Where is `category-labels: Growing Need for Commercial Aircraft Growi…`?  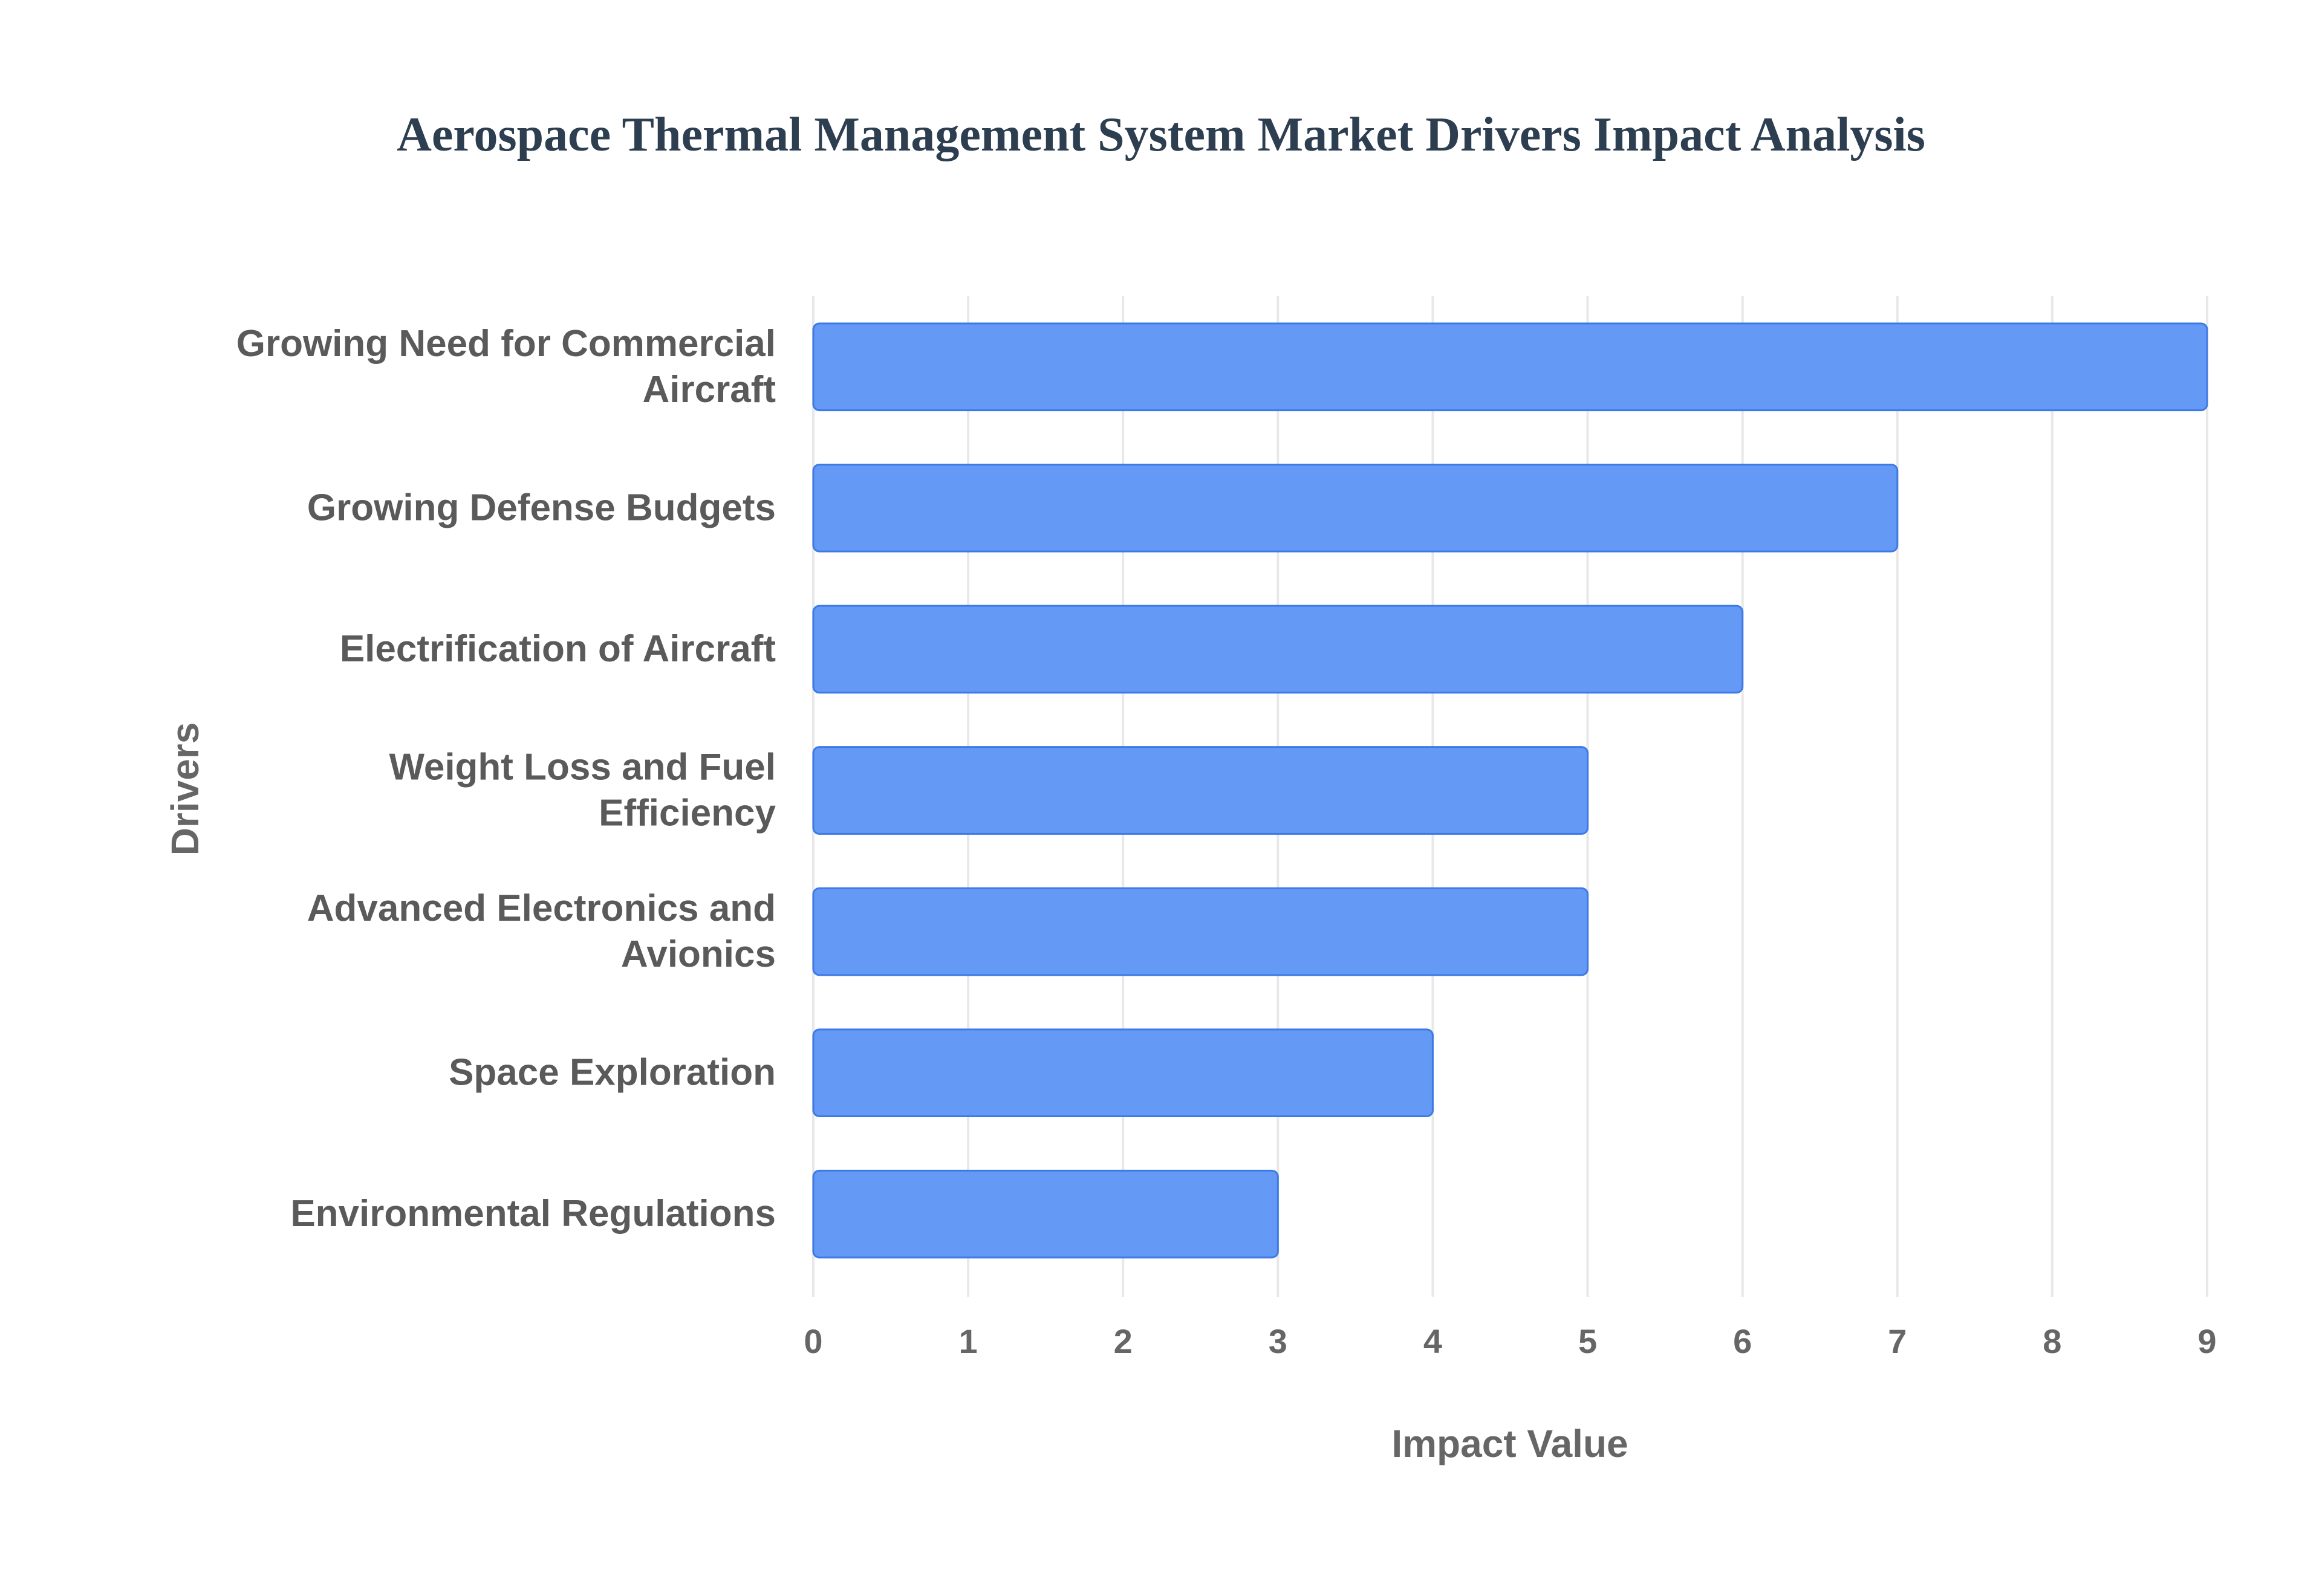 category-labels: Growing Need for Commercial Aircraft Growi… is located at coordinates (506, 778).